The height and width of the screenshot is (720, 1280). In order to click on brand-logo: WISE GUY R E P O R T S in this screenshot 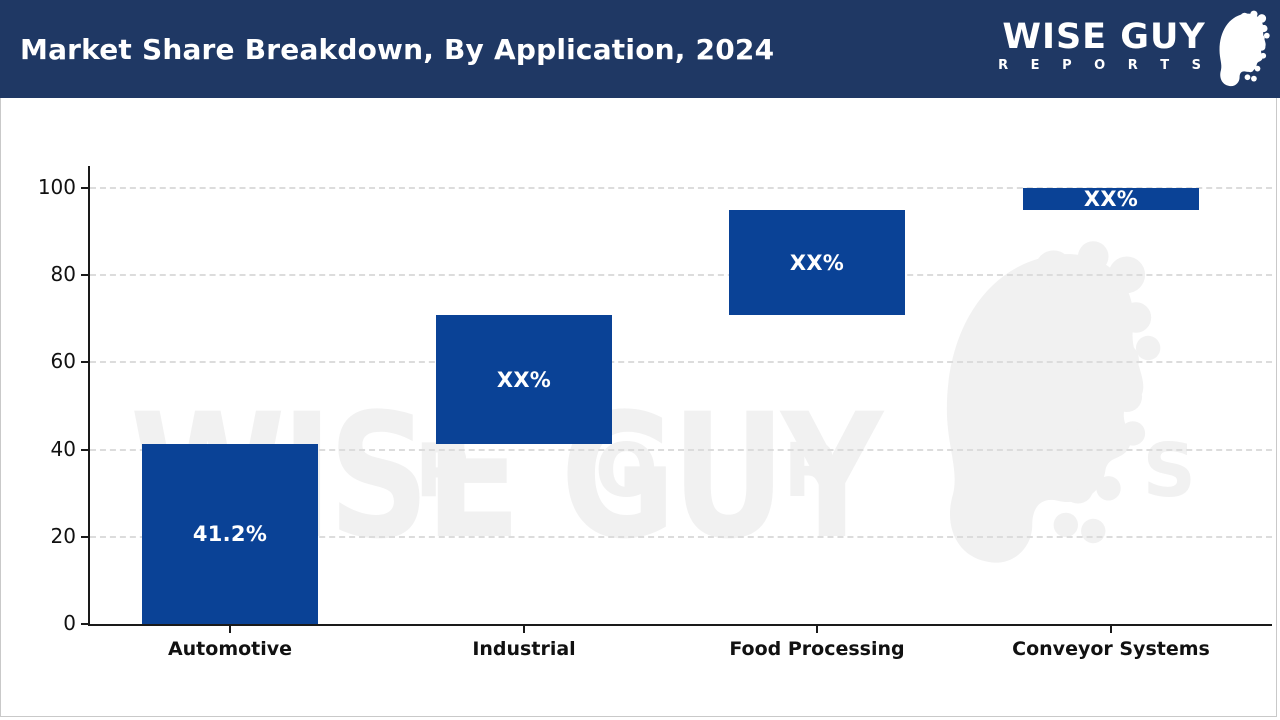, I will do `click(1135, 49)`.